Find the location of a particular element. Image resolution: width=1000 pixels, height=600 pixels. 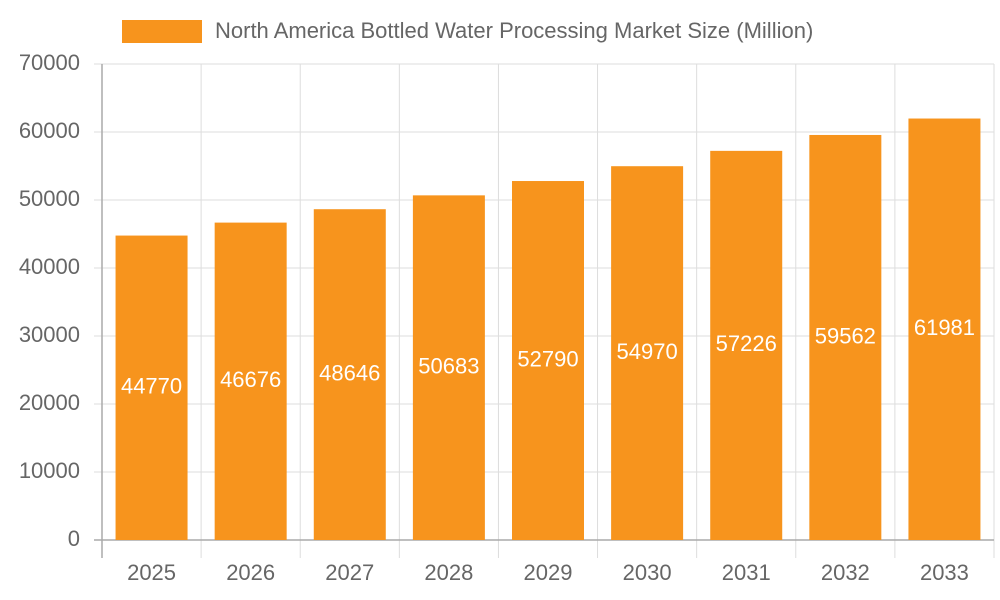

data-label: 61981 is located at coordinates (944, 327).